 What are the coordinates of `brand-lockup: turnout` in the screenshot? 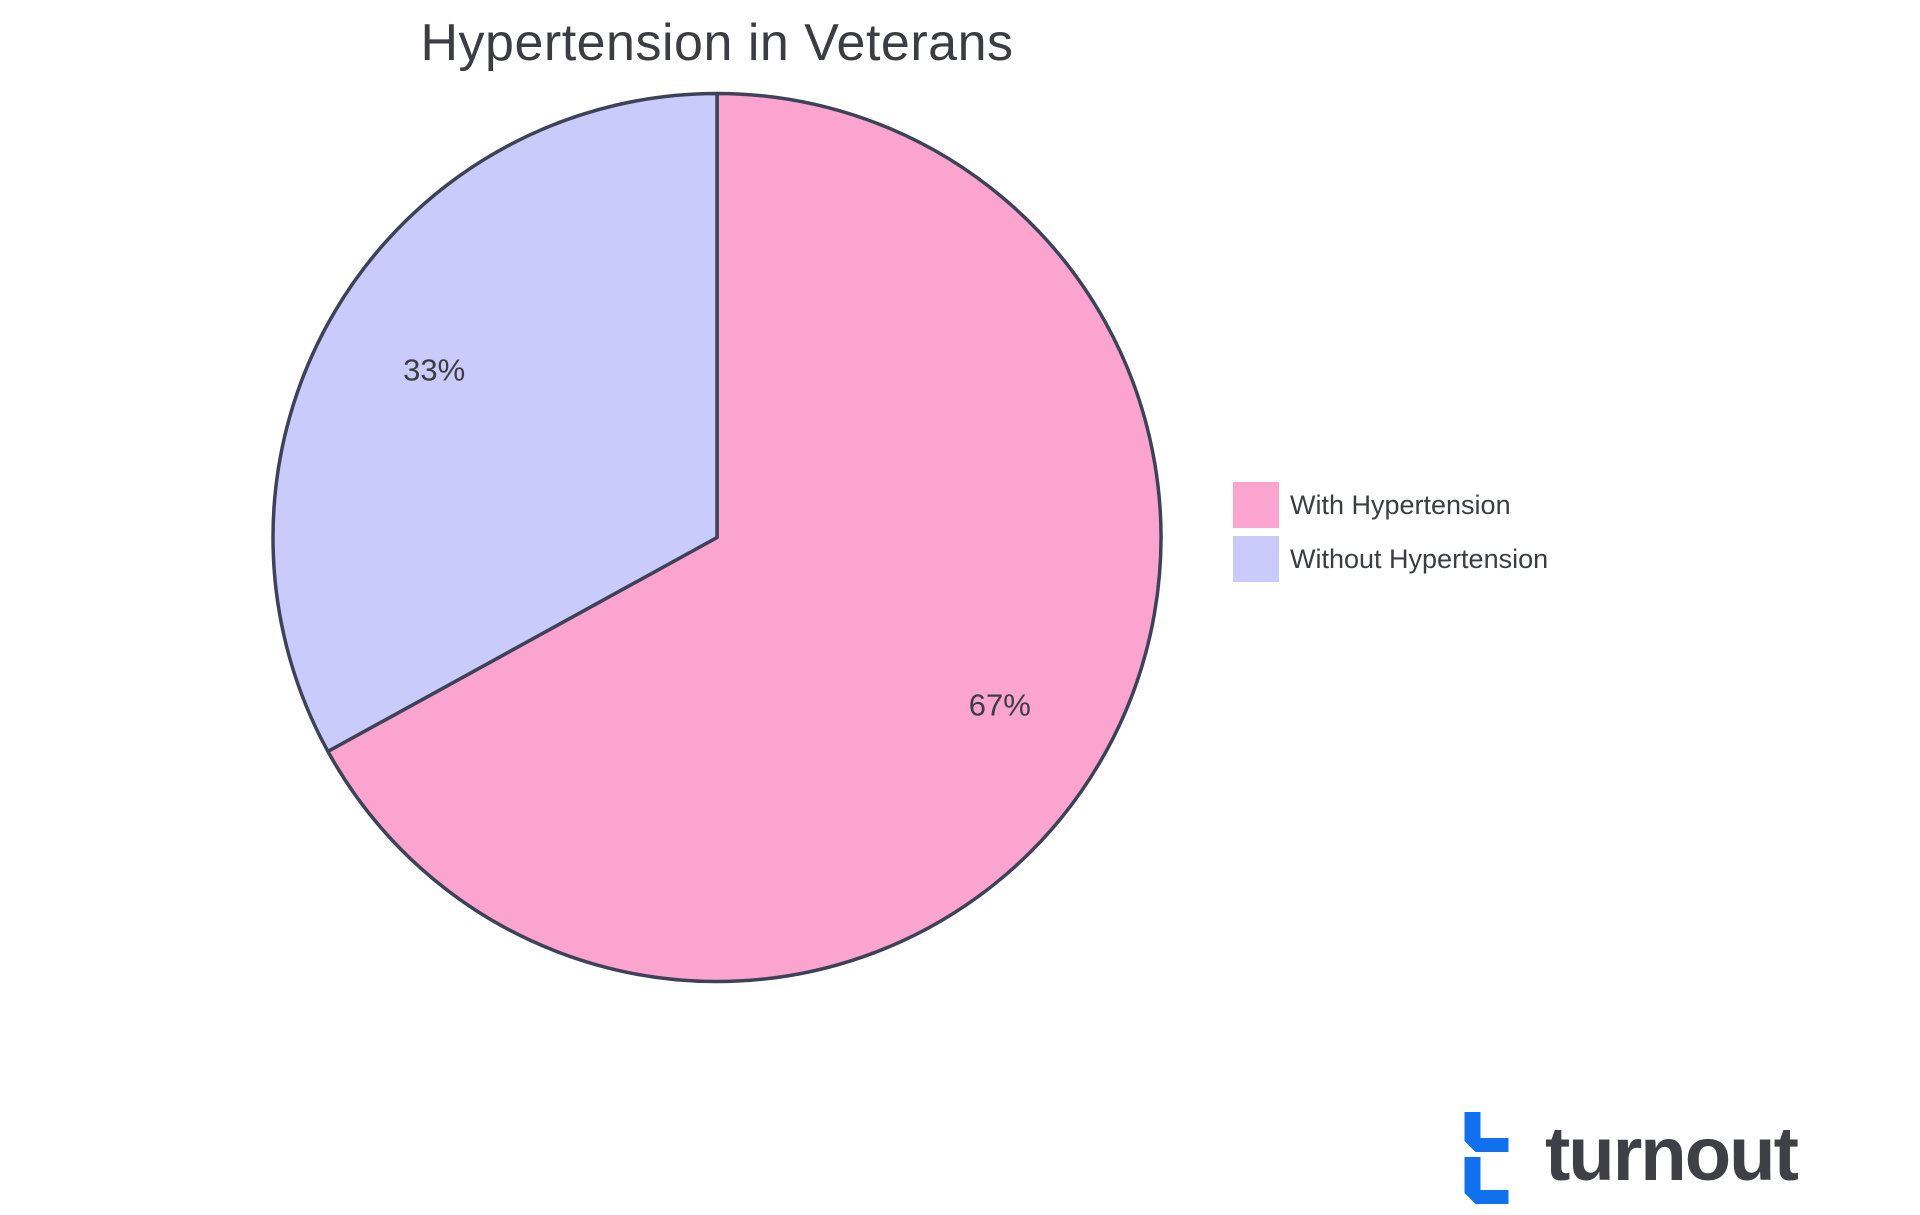 It's located at (1631, 1158).